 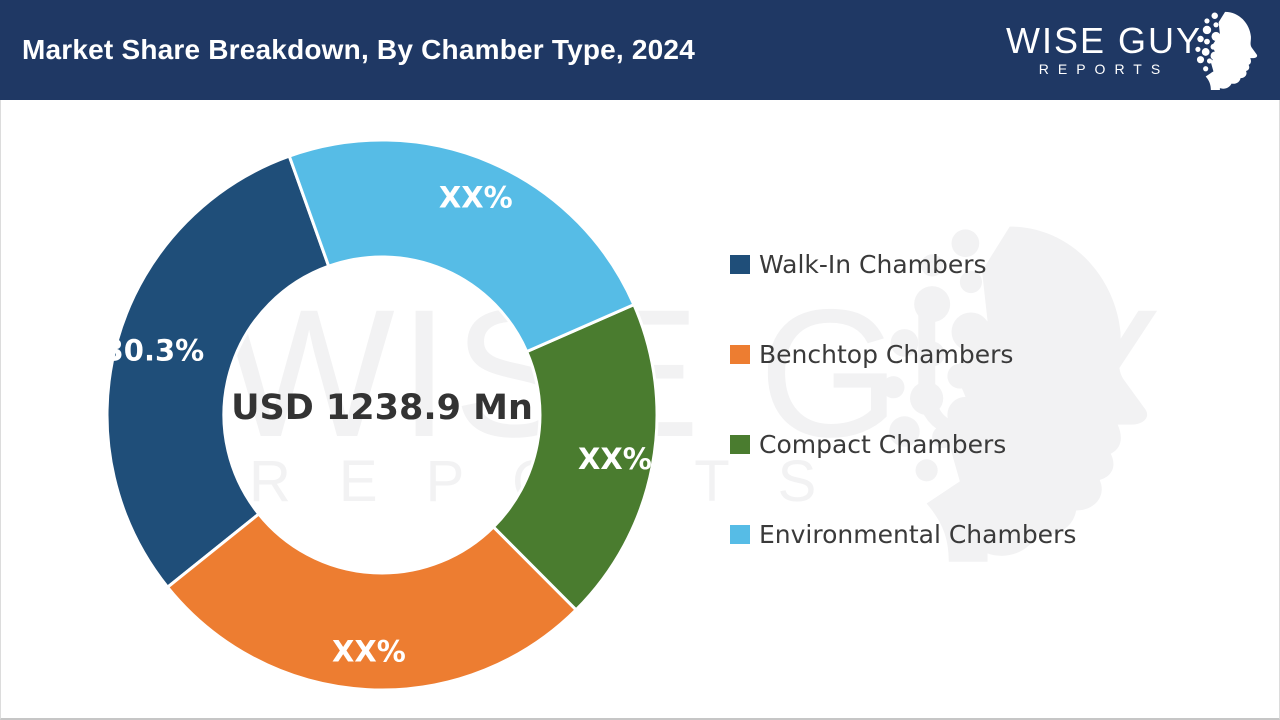 I want to click on wiseguy-logo-text: WISE GUY REPORTS, so click(x=1103, y=49).